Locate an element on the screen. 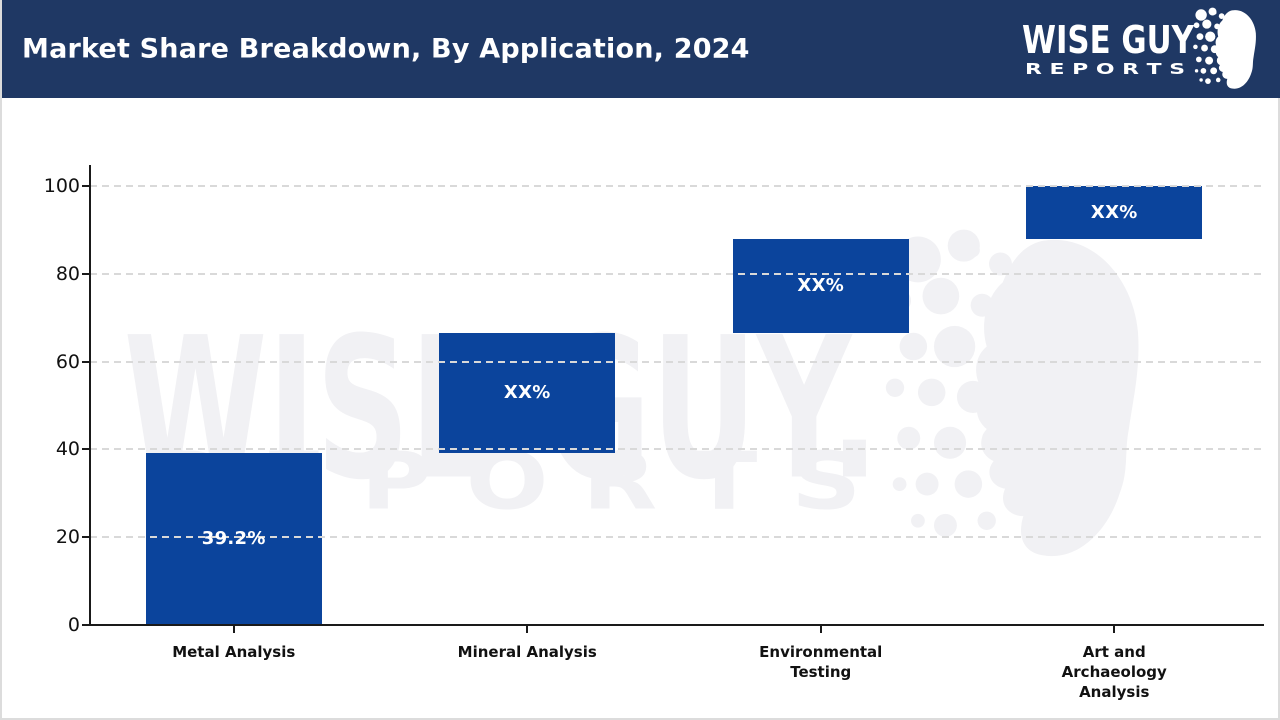 The height and width of the screenshot is (720, 1280). y-tick-label-20: 20 is located at coordinates (67, 537).